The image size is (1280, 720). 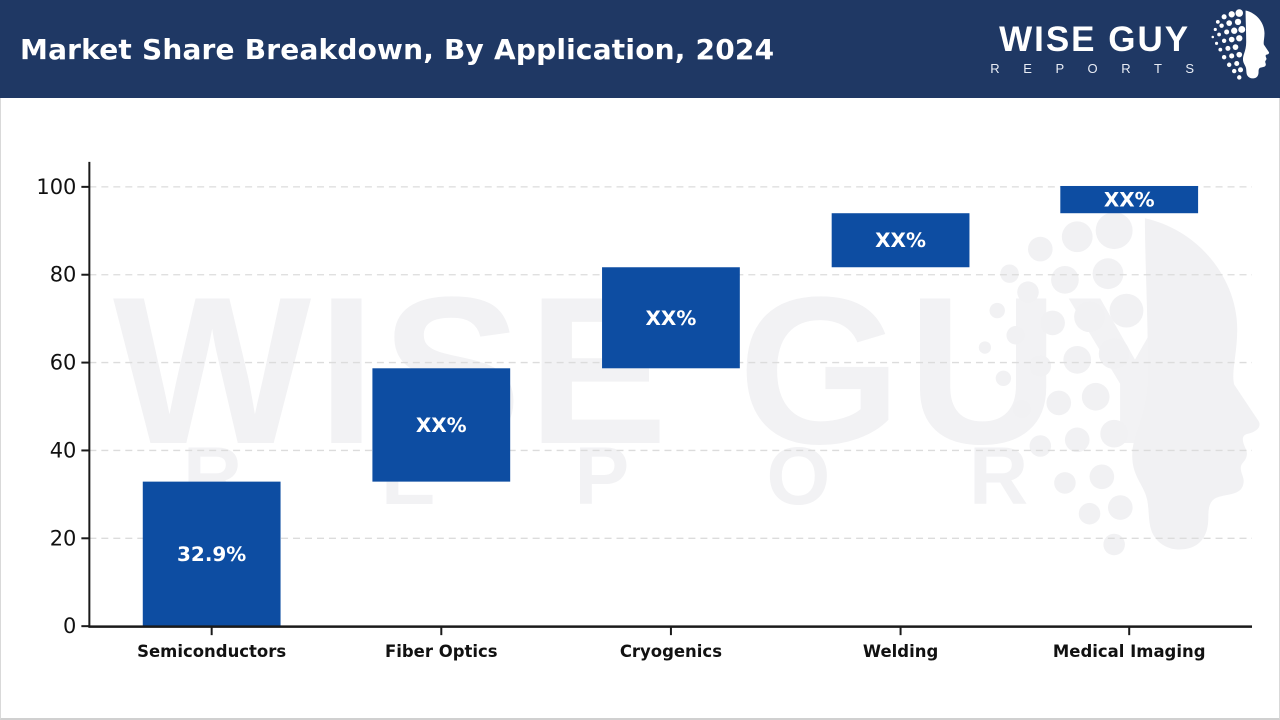 What do you see at coordinates (1095, 39) in the screenshot?
I see `brand-name: WISE GUY` at bounding box center [1095, 39].